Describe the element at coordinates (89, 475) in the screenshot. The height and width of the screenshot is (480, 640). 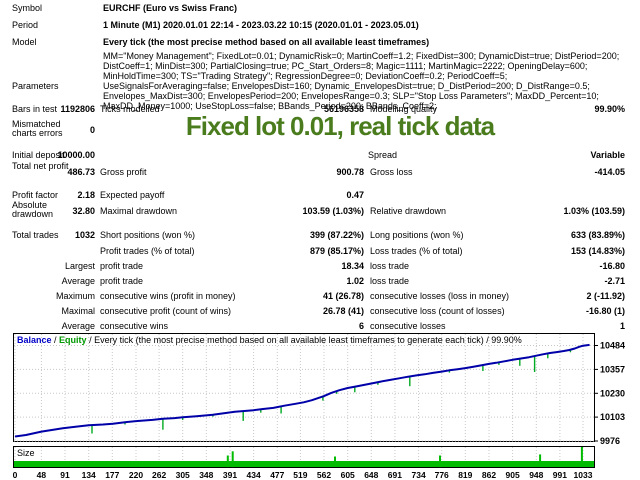
I see `svg-text: 134` at that location.